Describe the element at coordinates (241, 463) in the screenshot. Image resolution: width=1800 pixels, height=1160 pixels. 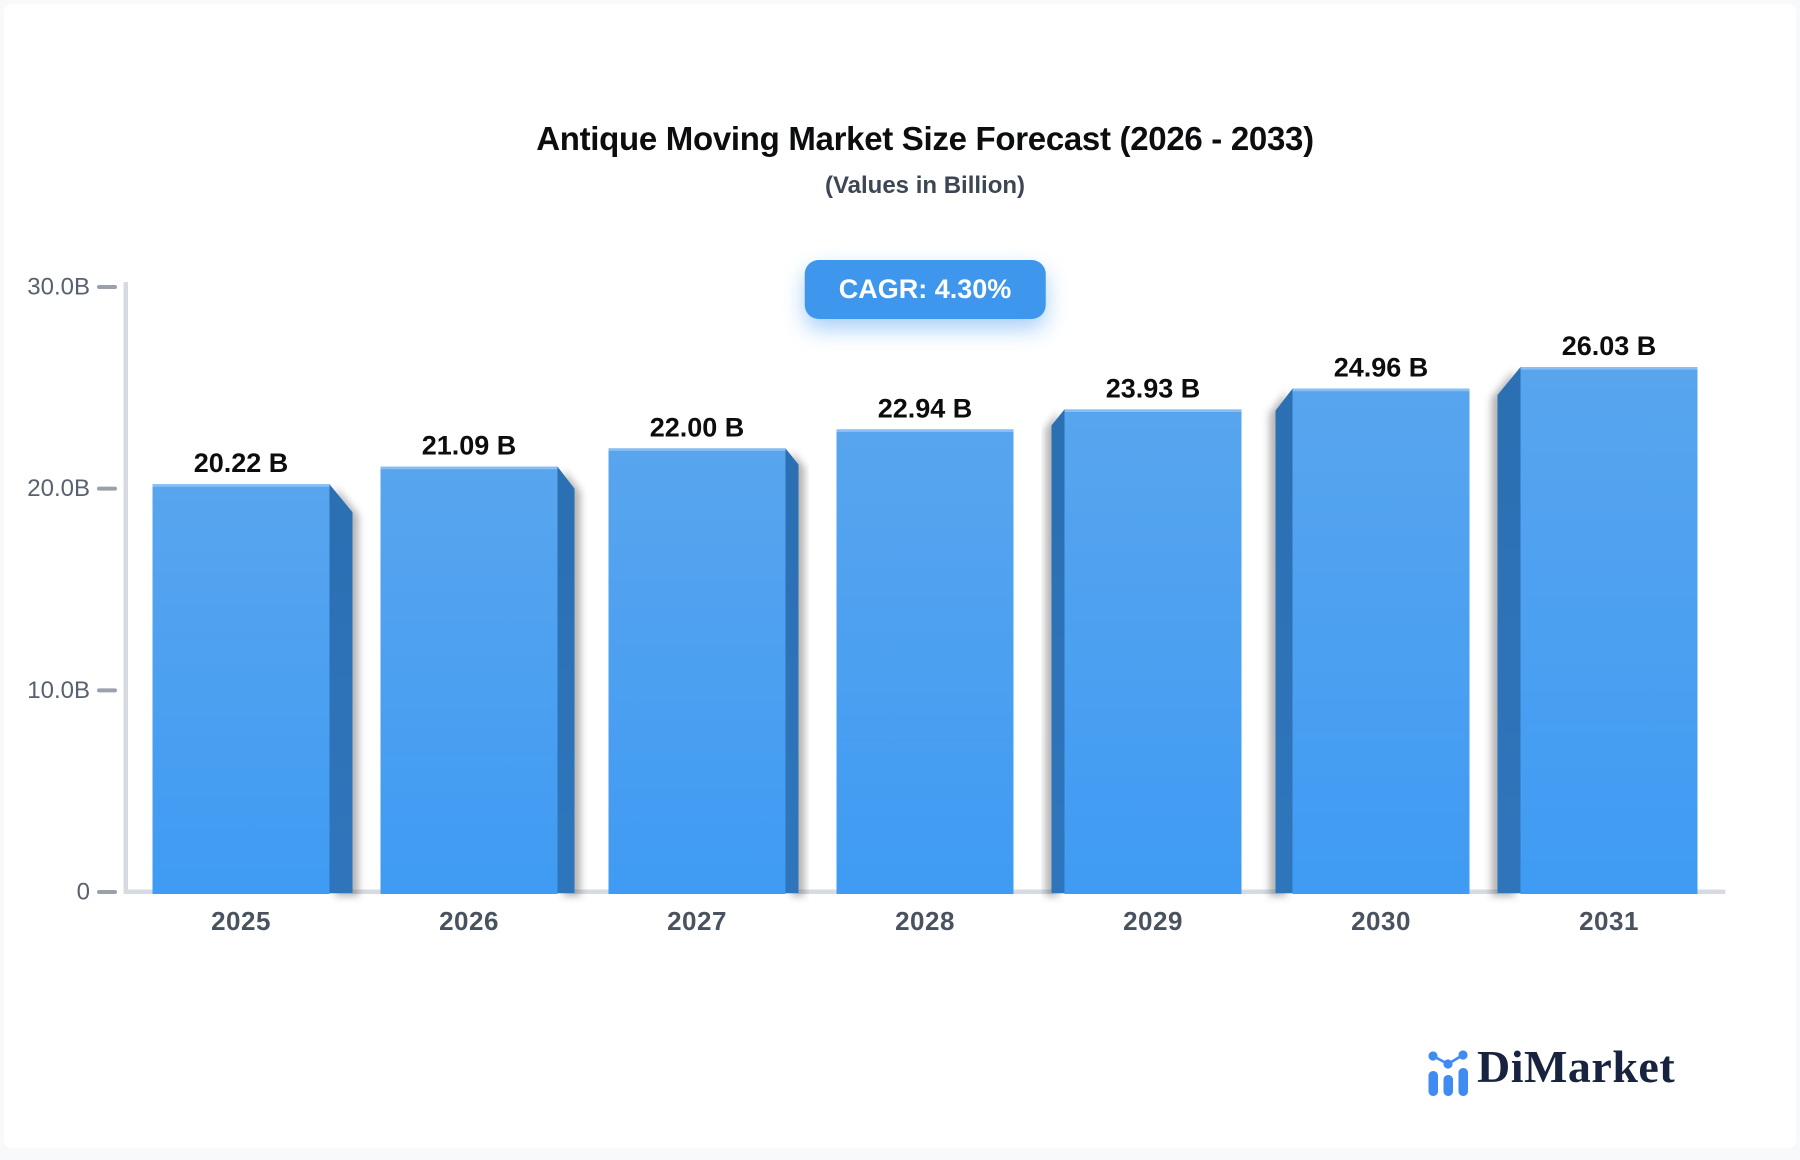
I see `bar-value-label: 20.22 B` at that location.